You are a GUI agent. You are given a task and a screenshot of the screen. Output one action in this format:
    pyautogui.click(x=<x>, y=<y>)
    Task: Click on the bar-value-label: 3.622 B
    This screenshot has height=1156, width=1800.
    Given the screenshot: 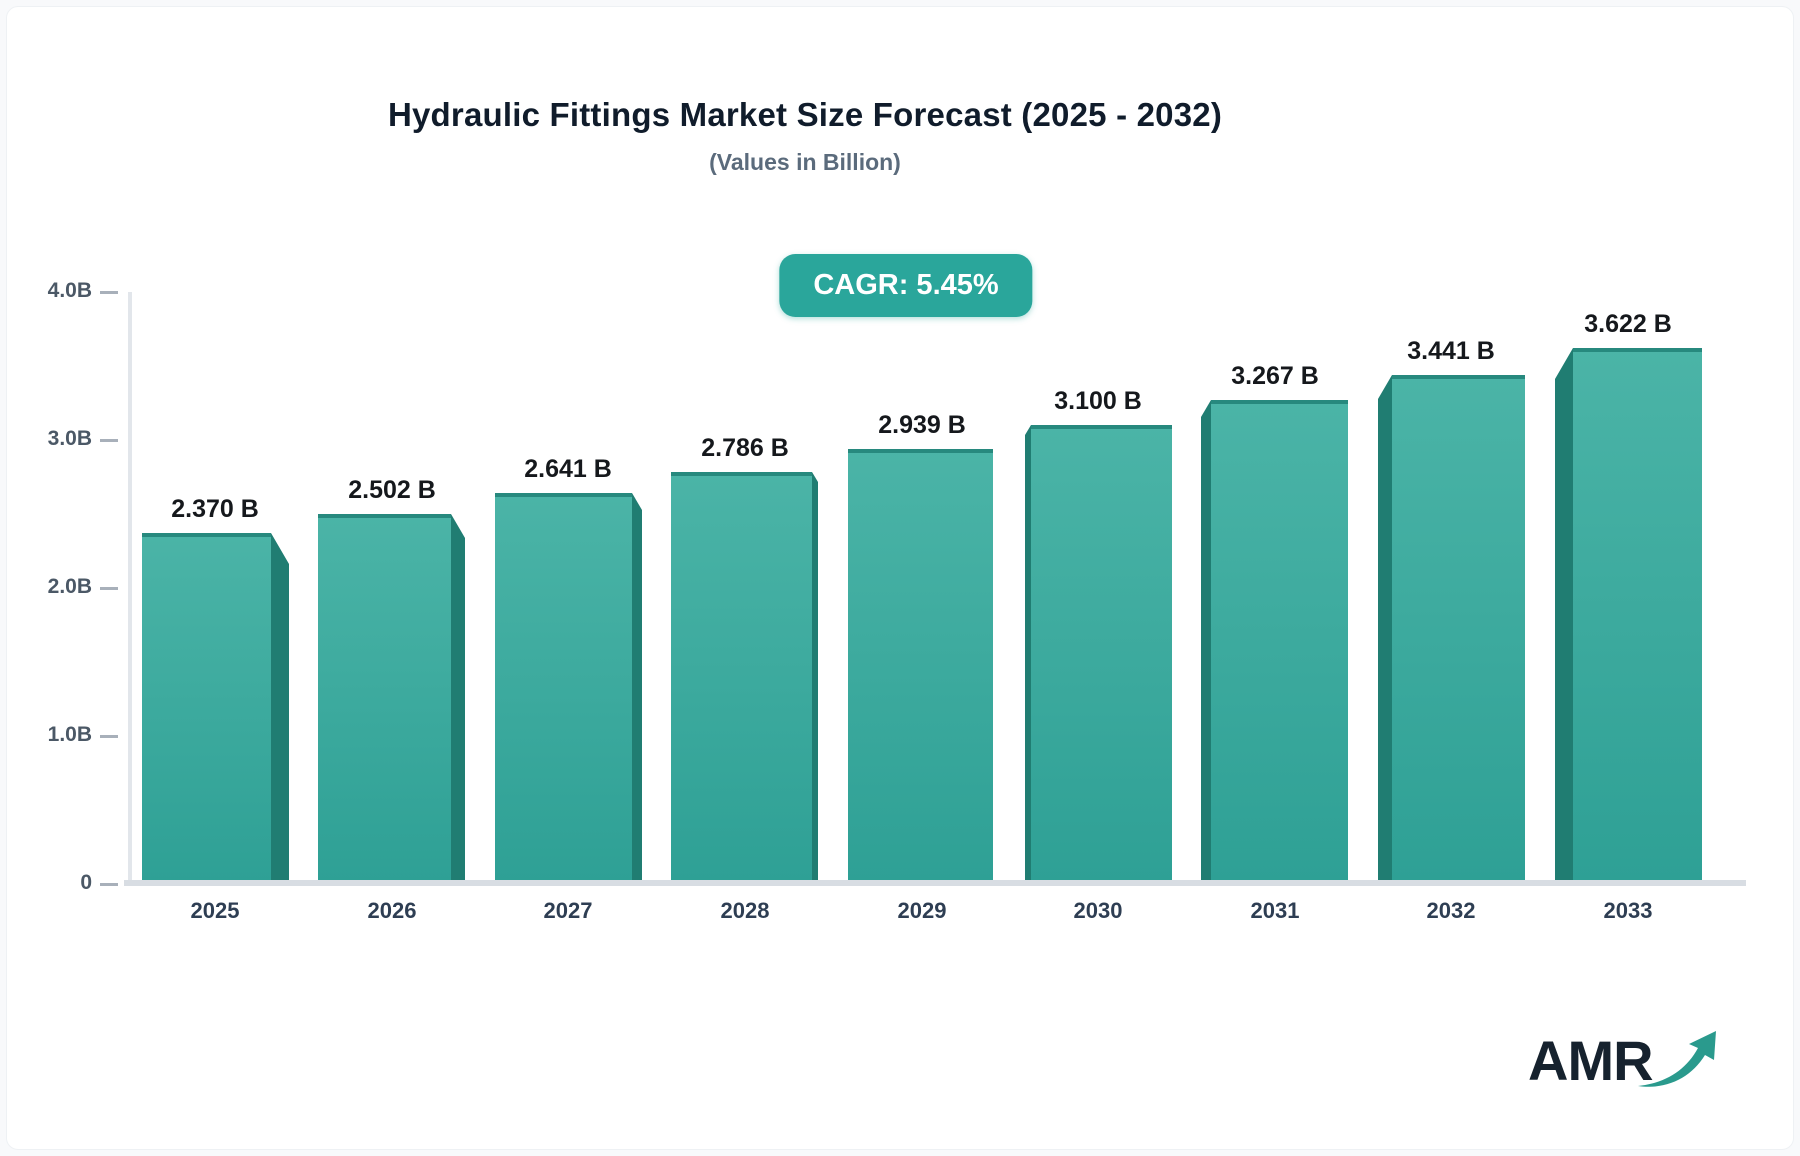 What is the action you would take?
    pyautogui.click(x=1628, y=324)
    